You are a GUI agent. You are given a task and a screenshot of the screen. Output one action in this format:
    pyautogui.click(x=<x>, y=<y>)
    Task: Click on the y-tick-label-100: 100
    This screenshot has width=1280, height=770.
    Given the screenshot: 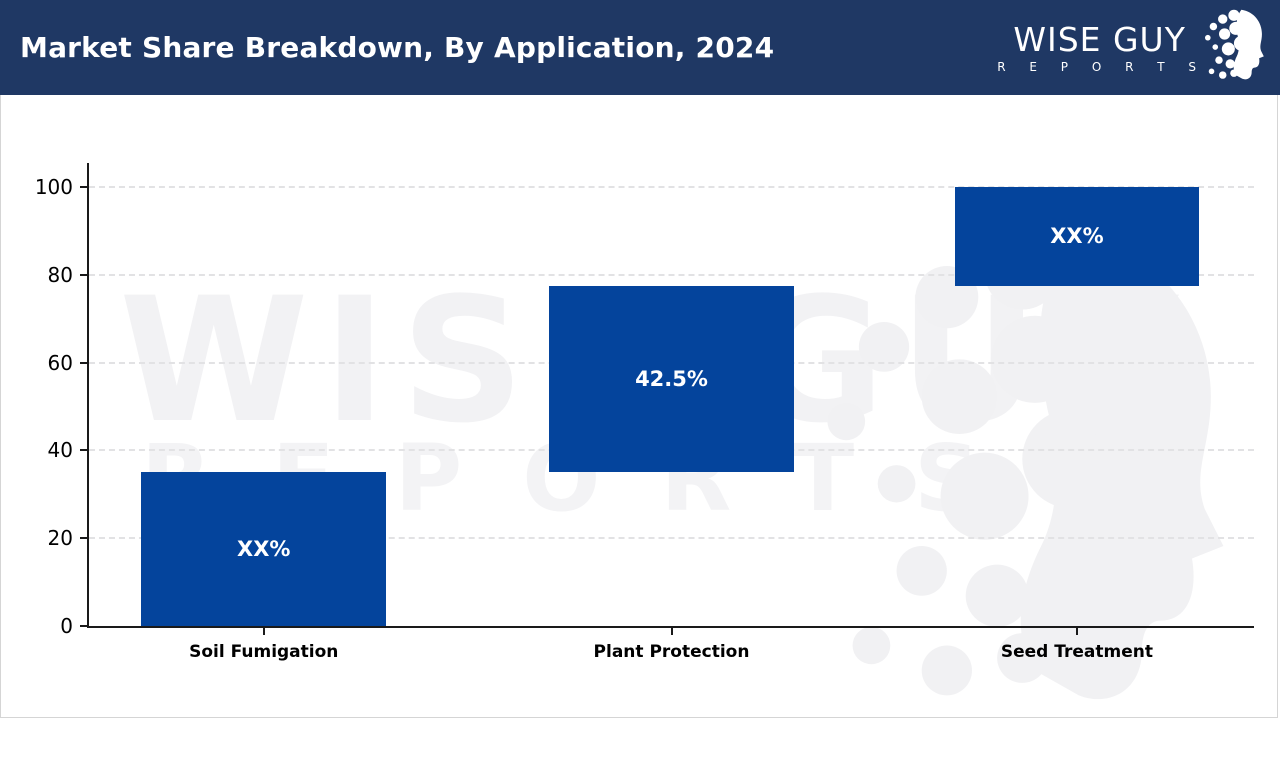 What is the action you would take?
    pyautogui.click(x=53, y=187)
    